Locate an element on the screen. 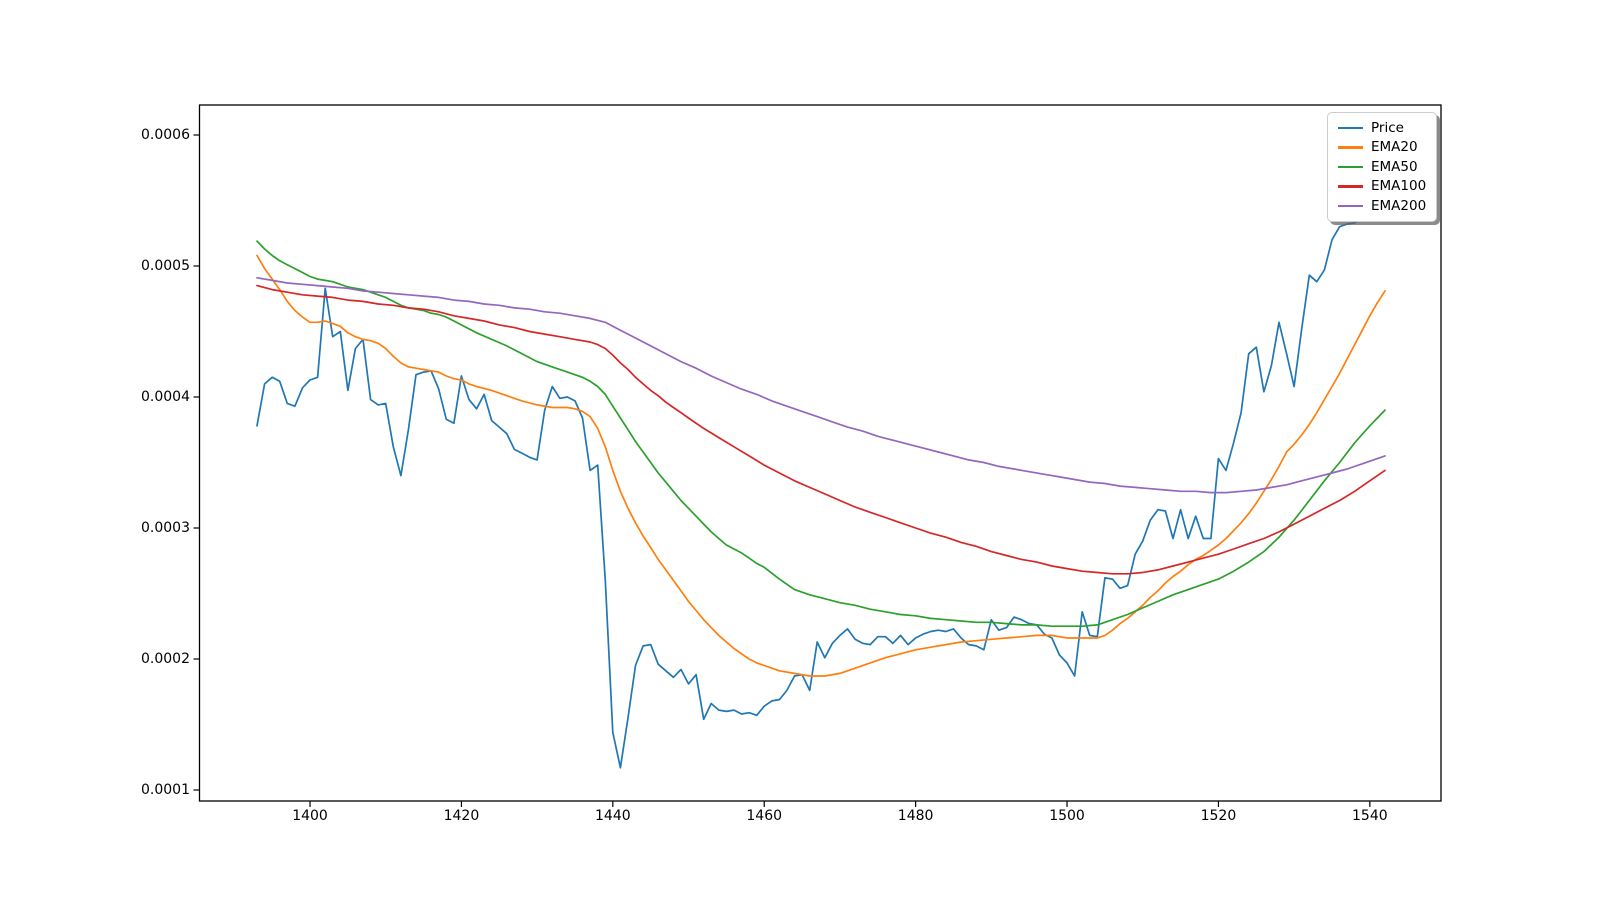 The height and width of the screenshot is (900, 1600). y-tick-label: 0.0005 is located at coordinates (165, 265).